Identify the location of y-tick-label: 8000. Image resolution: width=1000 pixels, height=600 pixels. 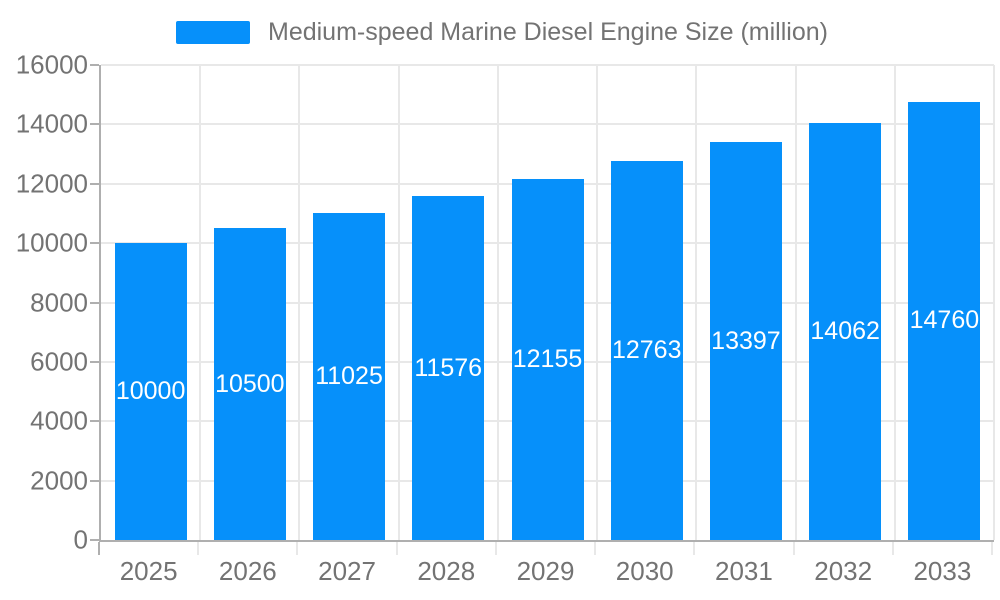
(59, 302).